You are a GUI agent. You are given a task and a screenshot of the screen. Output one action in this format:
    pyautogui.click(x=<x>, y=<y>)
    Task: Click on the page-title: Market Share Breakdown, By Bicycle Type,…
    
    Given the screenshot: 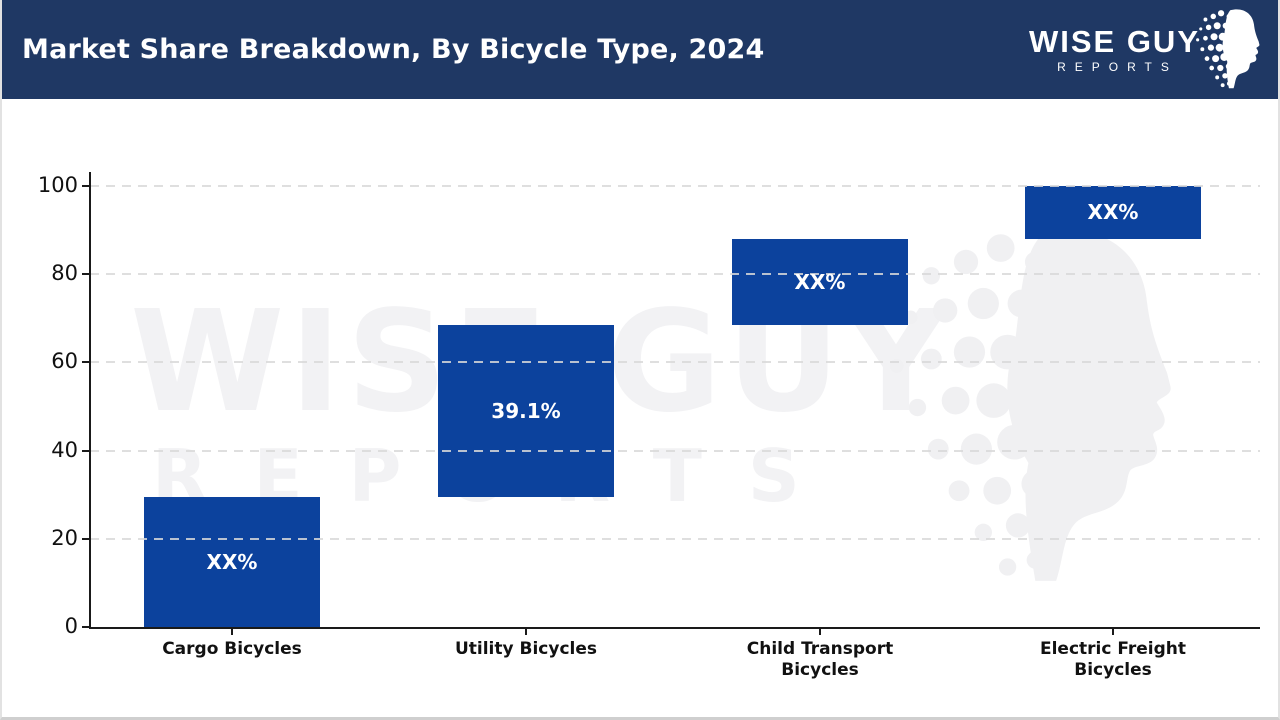 What is the action you would take?
    pyautogui.click(x=393, y=49)
    